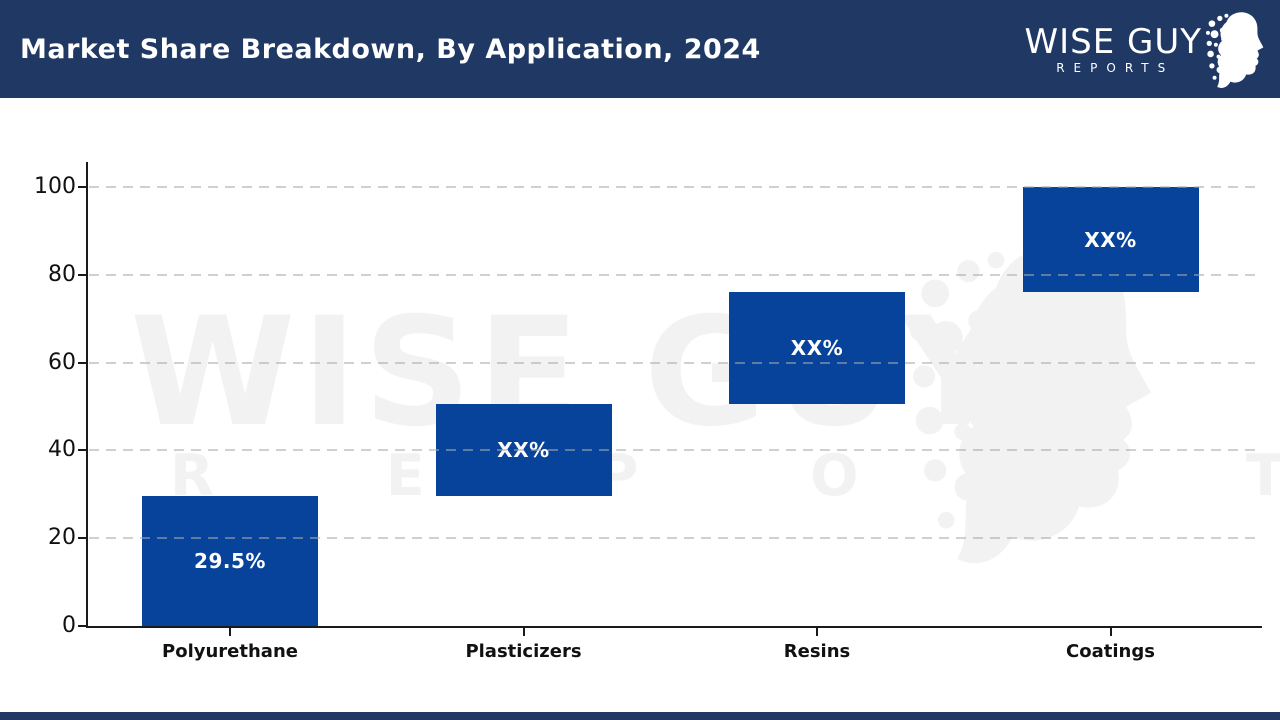 The image size is (1280, 720). I want to click on y-axis-tick-label-0: 0, so click(69, 625).